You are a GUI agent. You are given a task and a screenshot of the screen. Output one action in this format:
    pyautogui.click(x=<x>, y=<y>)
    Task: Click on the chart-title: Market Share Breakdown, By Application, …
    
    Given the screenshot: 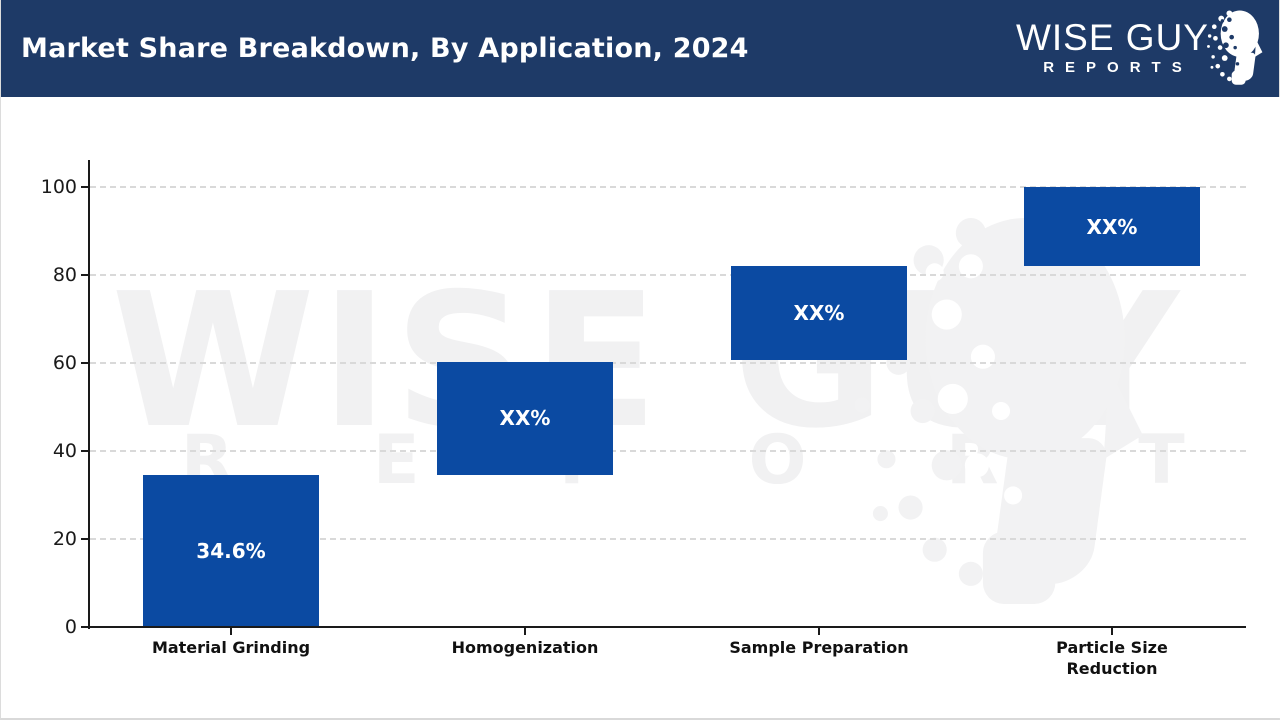 What is the action you would take?
    pyautogui.click(x=385, y=48)
    